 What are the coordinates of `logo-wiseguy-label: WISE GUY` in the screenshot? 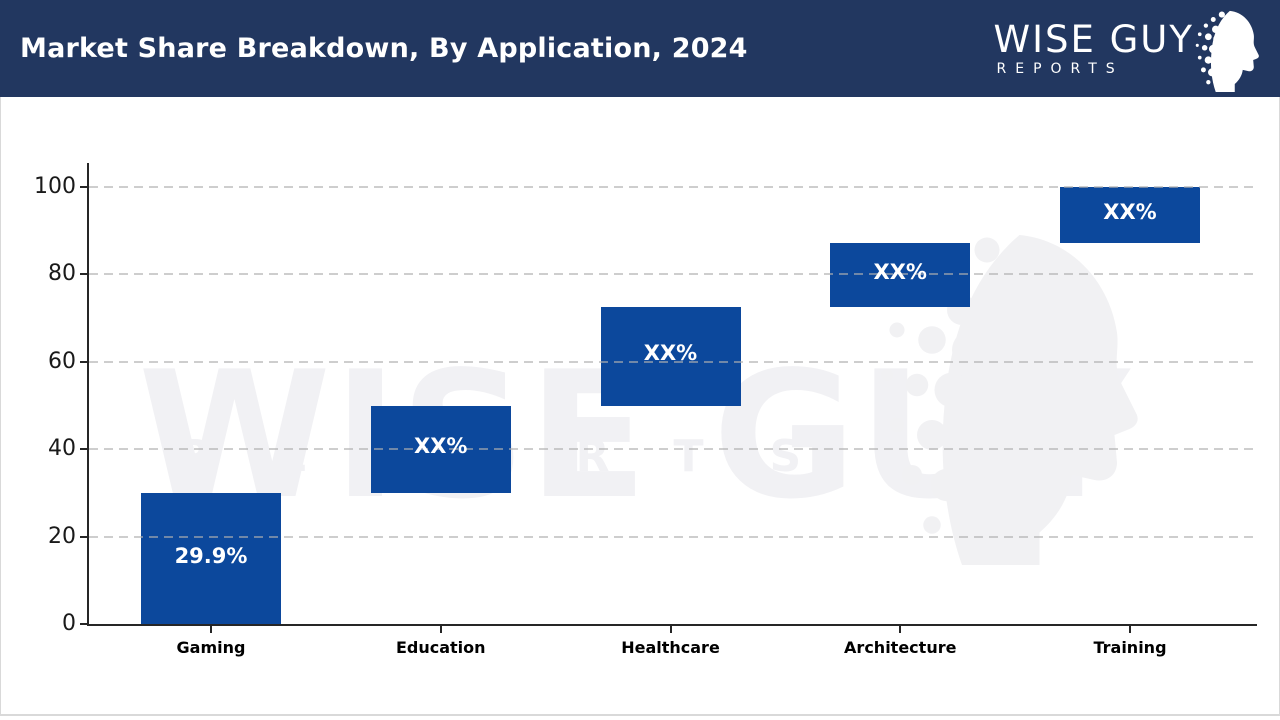 It's located at (1093, 39).